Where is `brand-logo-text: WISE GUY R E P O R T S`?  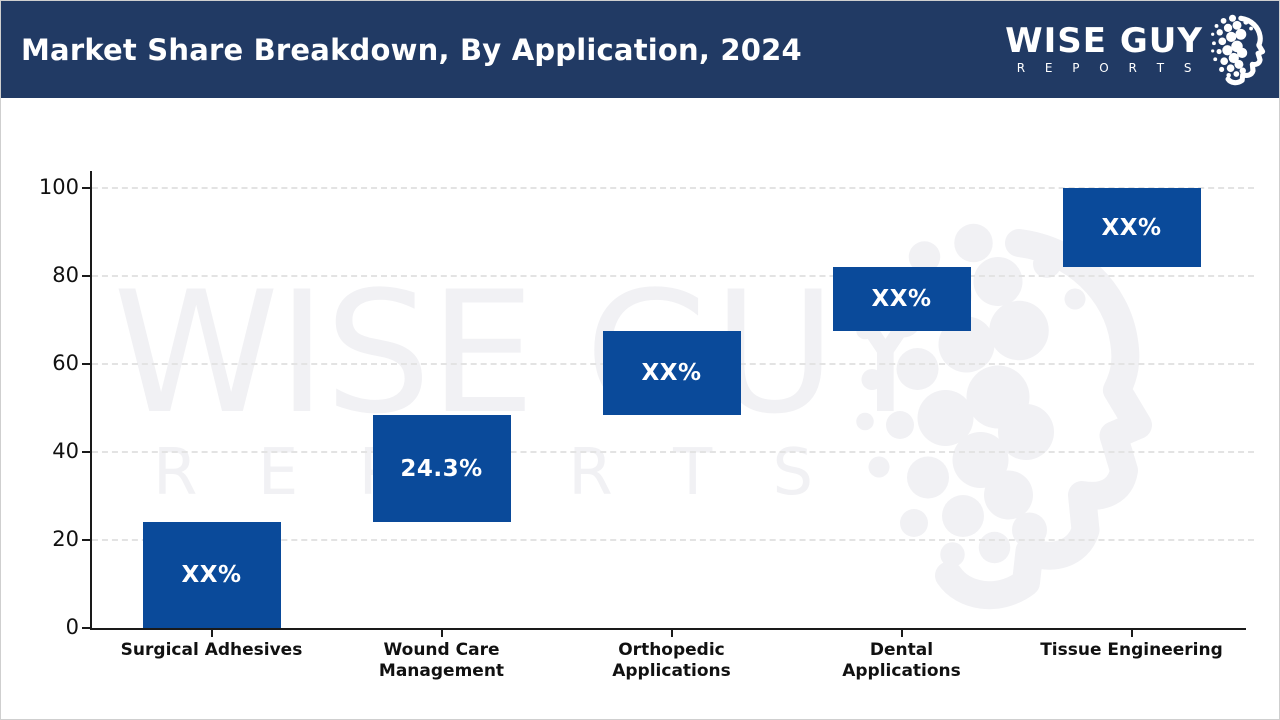
brand-logo-text: WISE GUY R E P O R T S is located at coordinates (1104, 48).